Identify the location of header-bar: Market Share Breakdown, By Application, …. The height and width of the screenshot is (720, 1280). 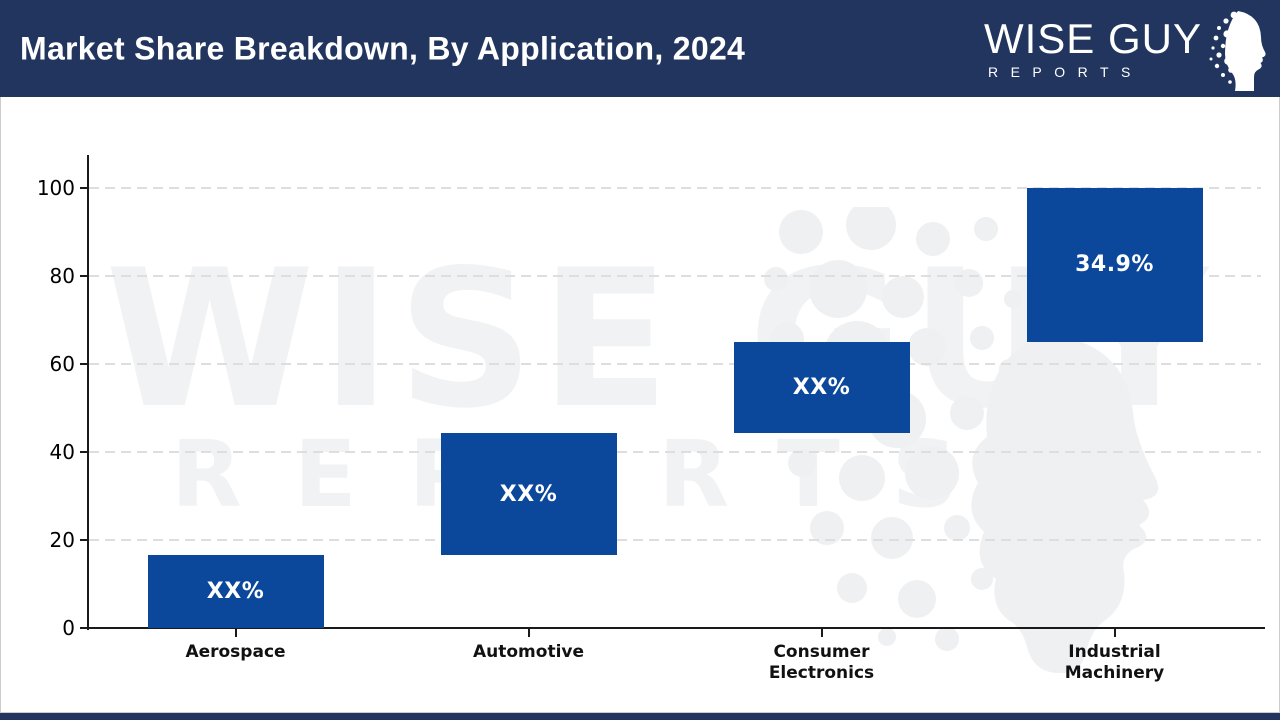
(640, 48).